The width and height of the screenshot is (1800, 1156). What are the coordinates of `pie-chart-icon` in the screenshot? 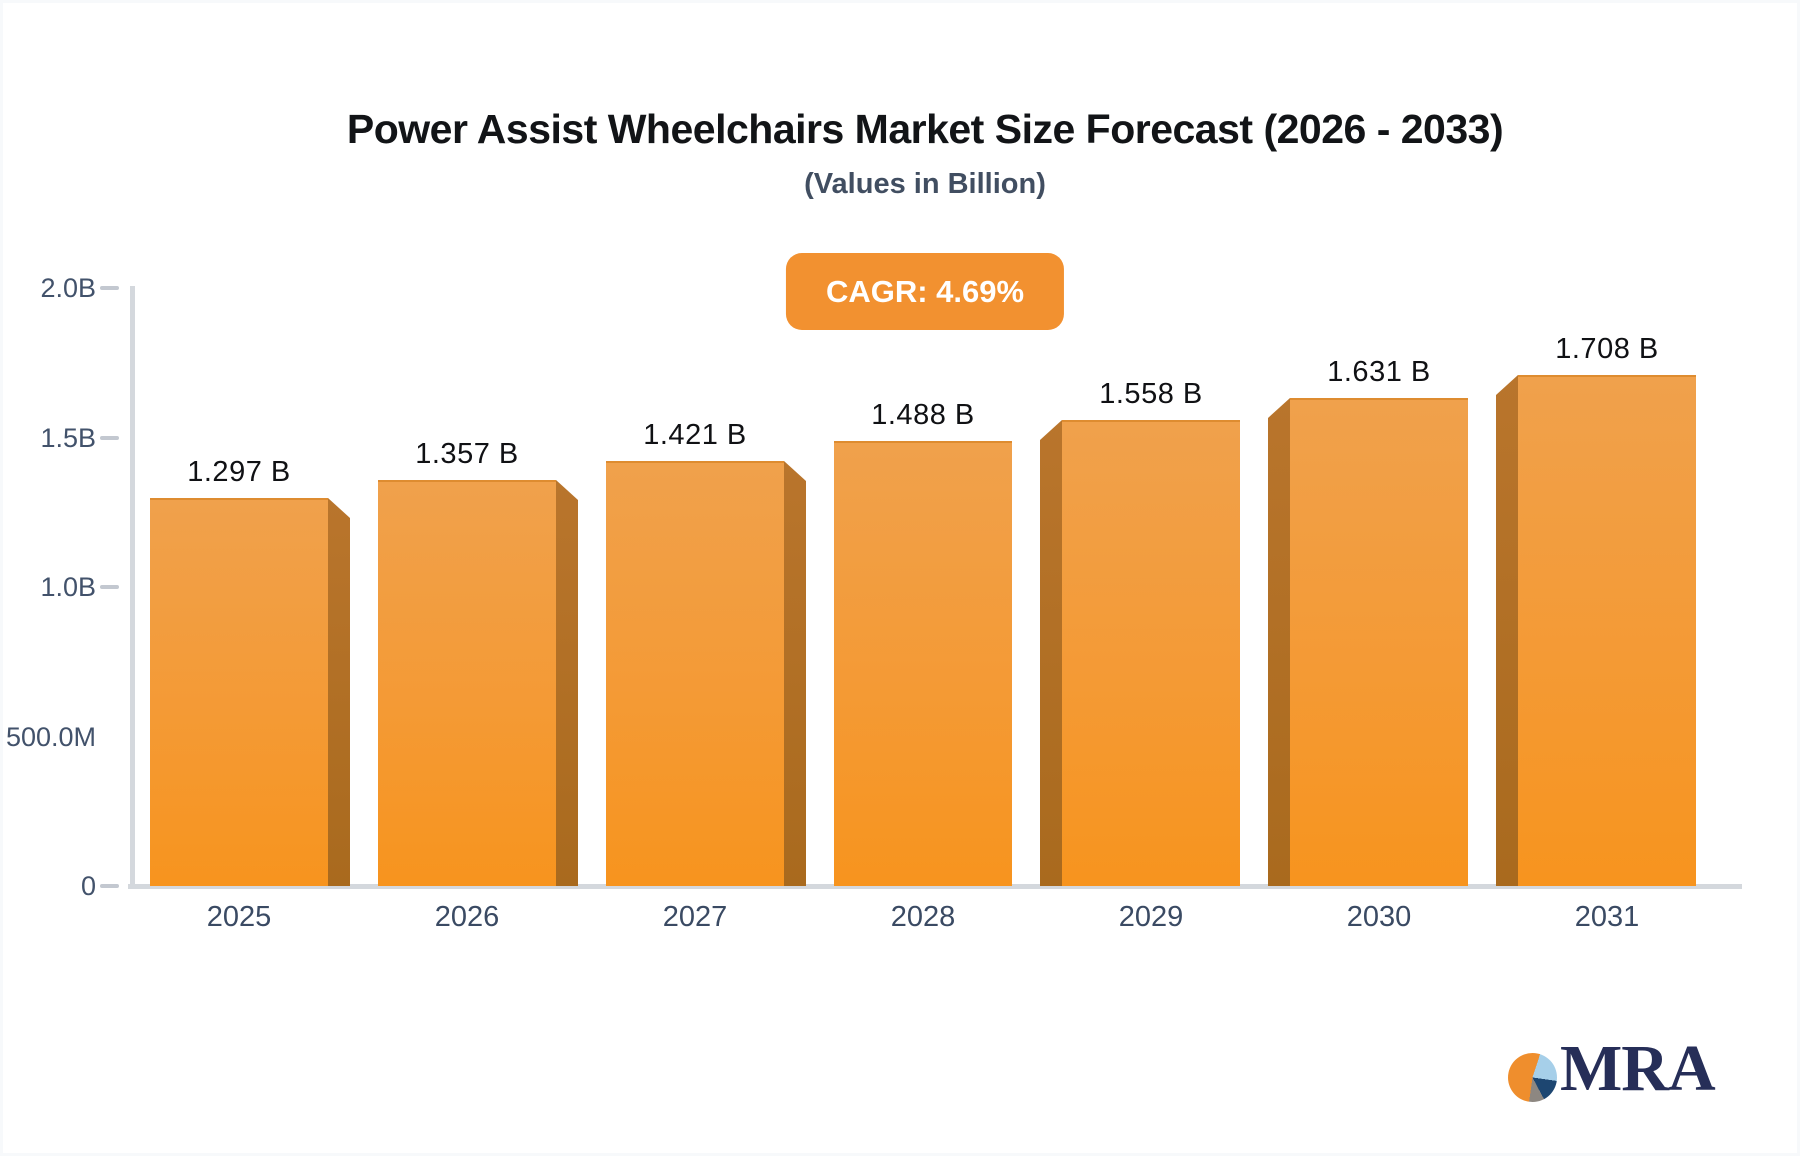 It's located at (1532, 1077).